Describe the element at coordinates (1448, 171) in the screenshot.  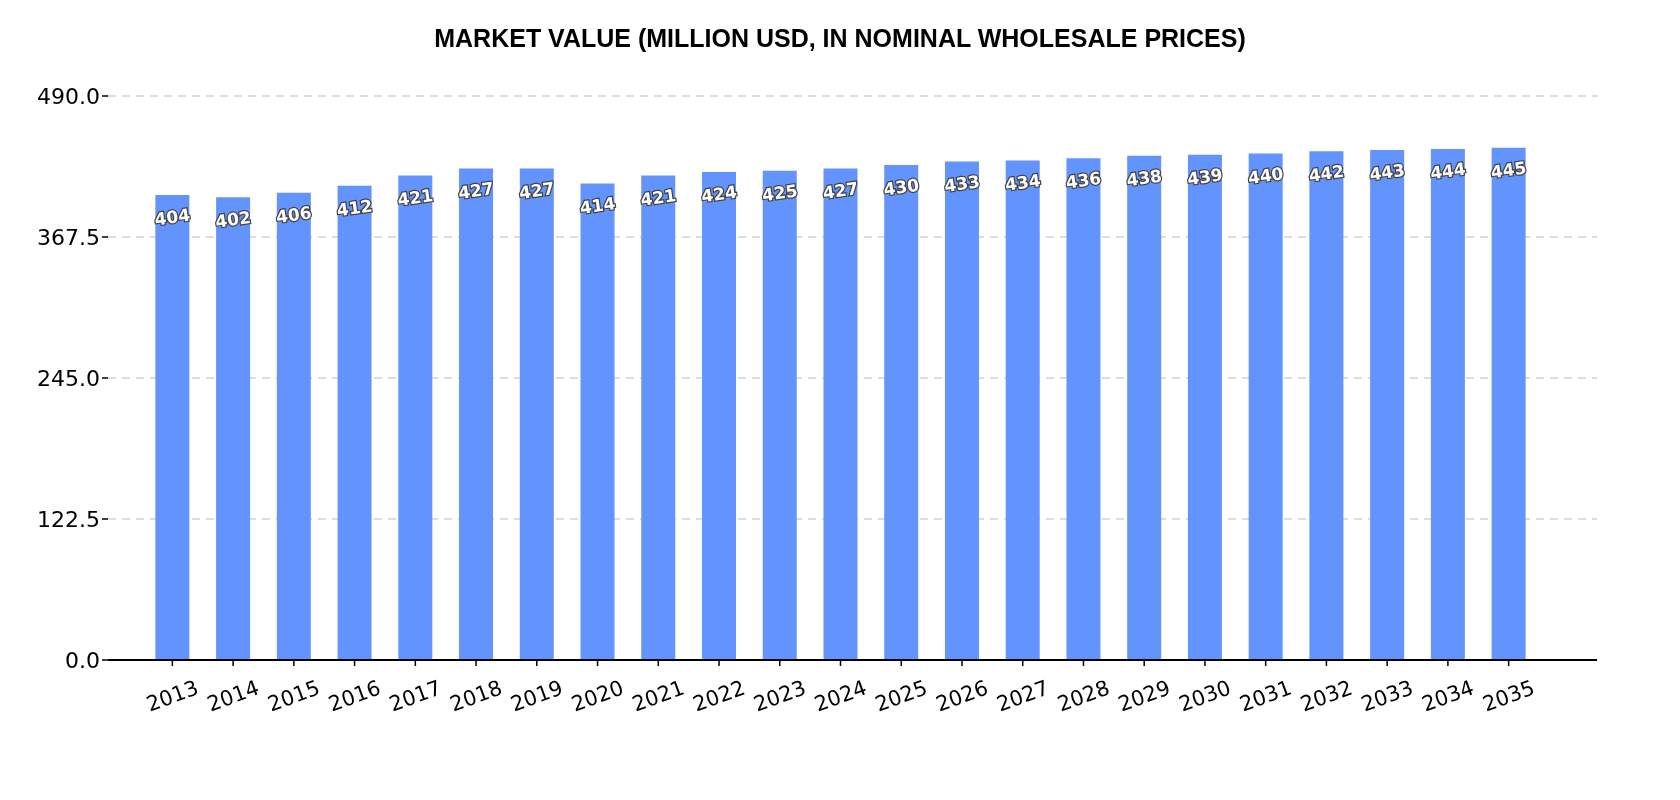
I see `data-label: 444` at that location.